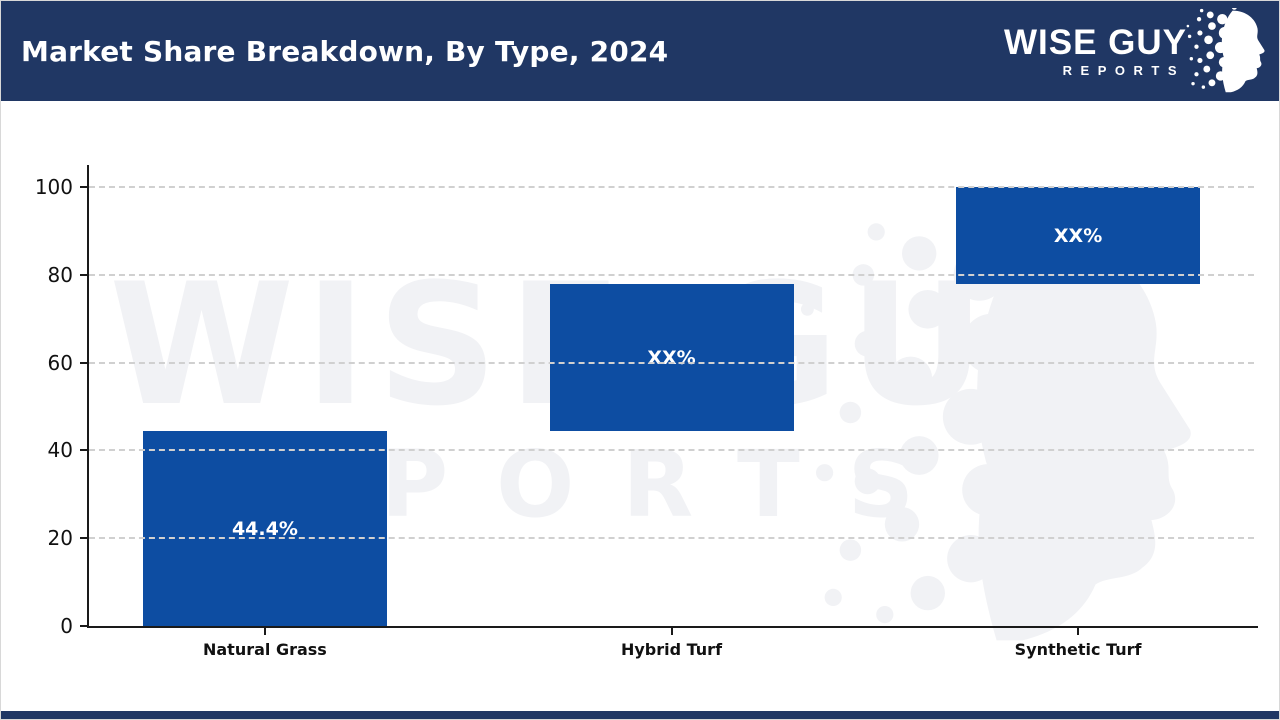 Image resolution: width=1280 pixels, height=720 pixels. I want to click on footer-bar, so click(640, 715).